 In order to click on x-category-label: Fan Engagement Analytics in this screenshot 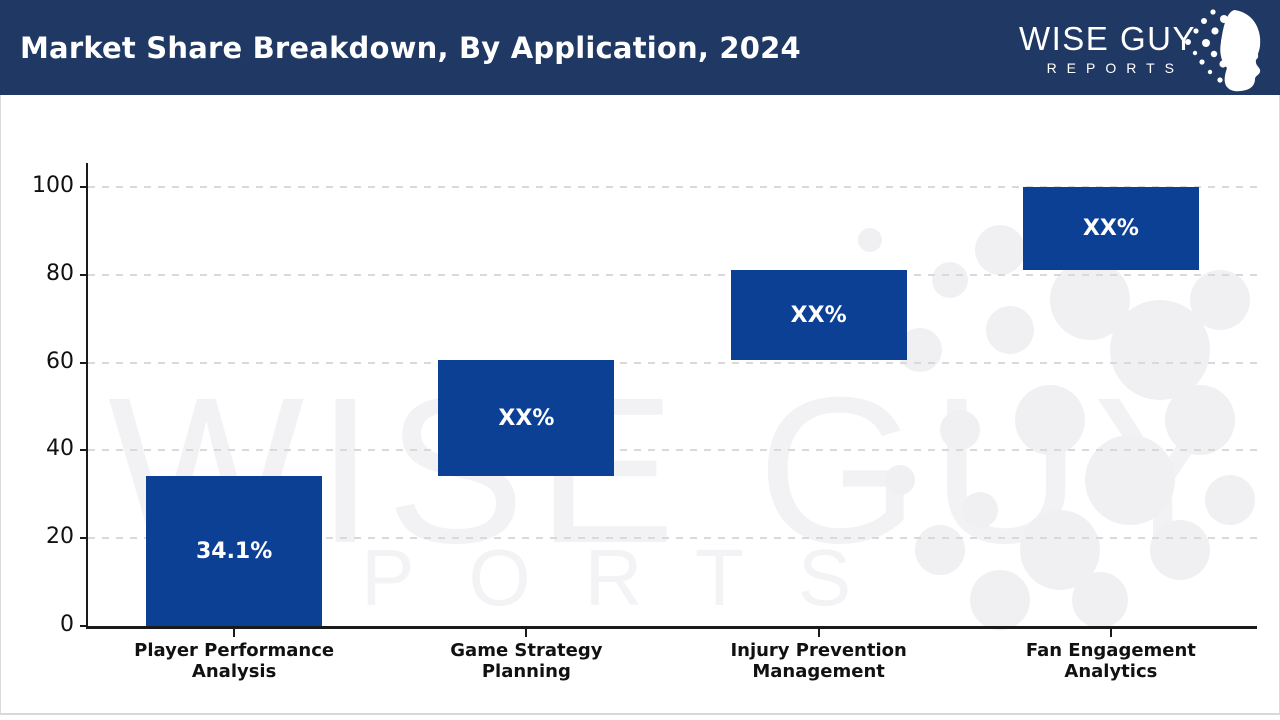, I will do `click(1111, 661)`.